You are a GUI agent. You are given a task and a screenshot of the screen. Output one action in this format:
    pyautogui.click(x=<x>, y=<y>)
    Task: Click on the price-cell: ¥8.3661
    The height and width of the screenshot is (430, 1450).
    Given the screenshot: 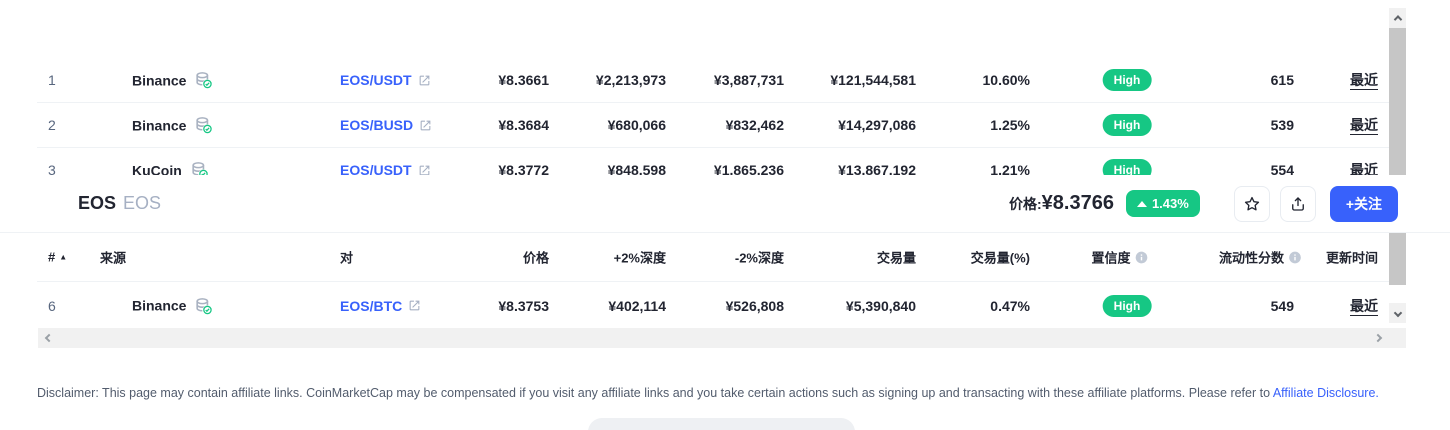 What is the action you would take?
    pyautogui.click(x=523, y=80)
    